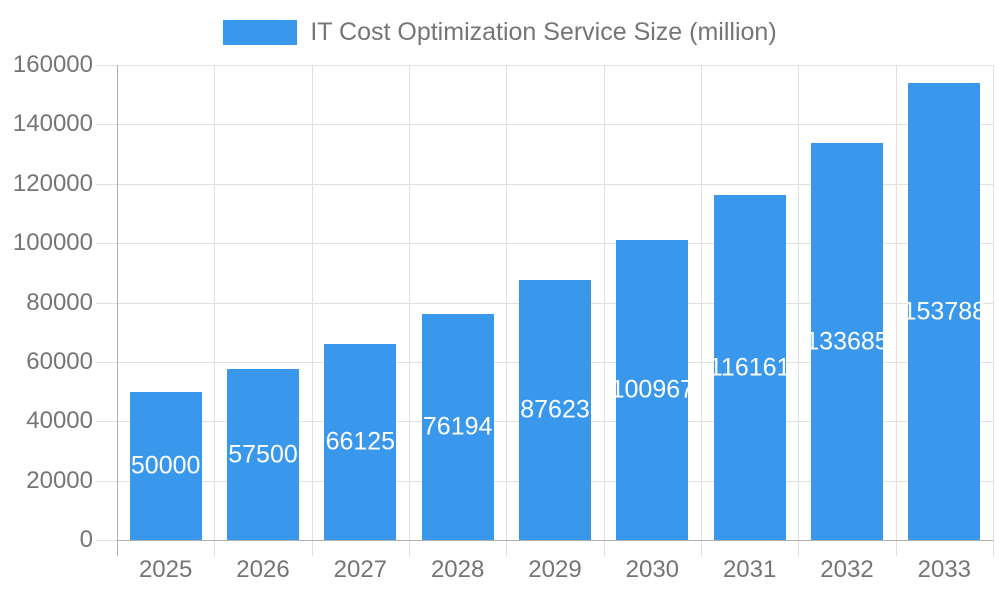  I want to click on x-axis-label: 2033, so click(944, 569).